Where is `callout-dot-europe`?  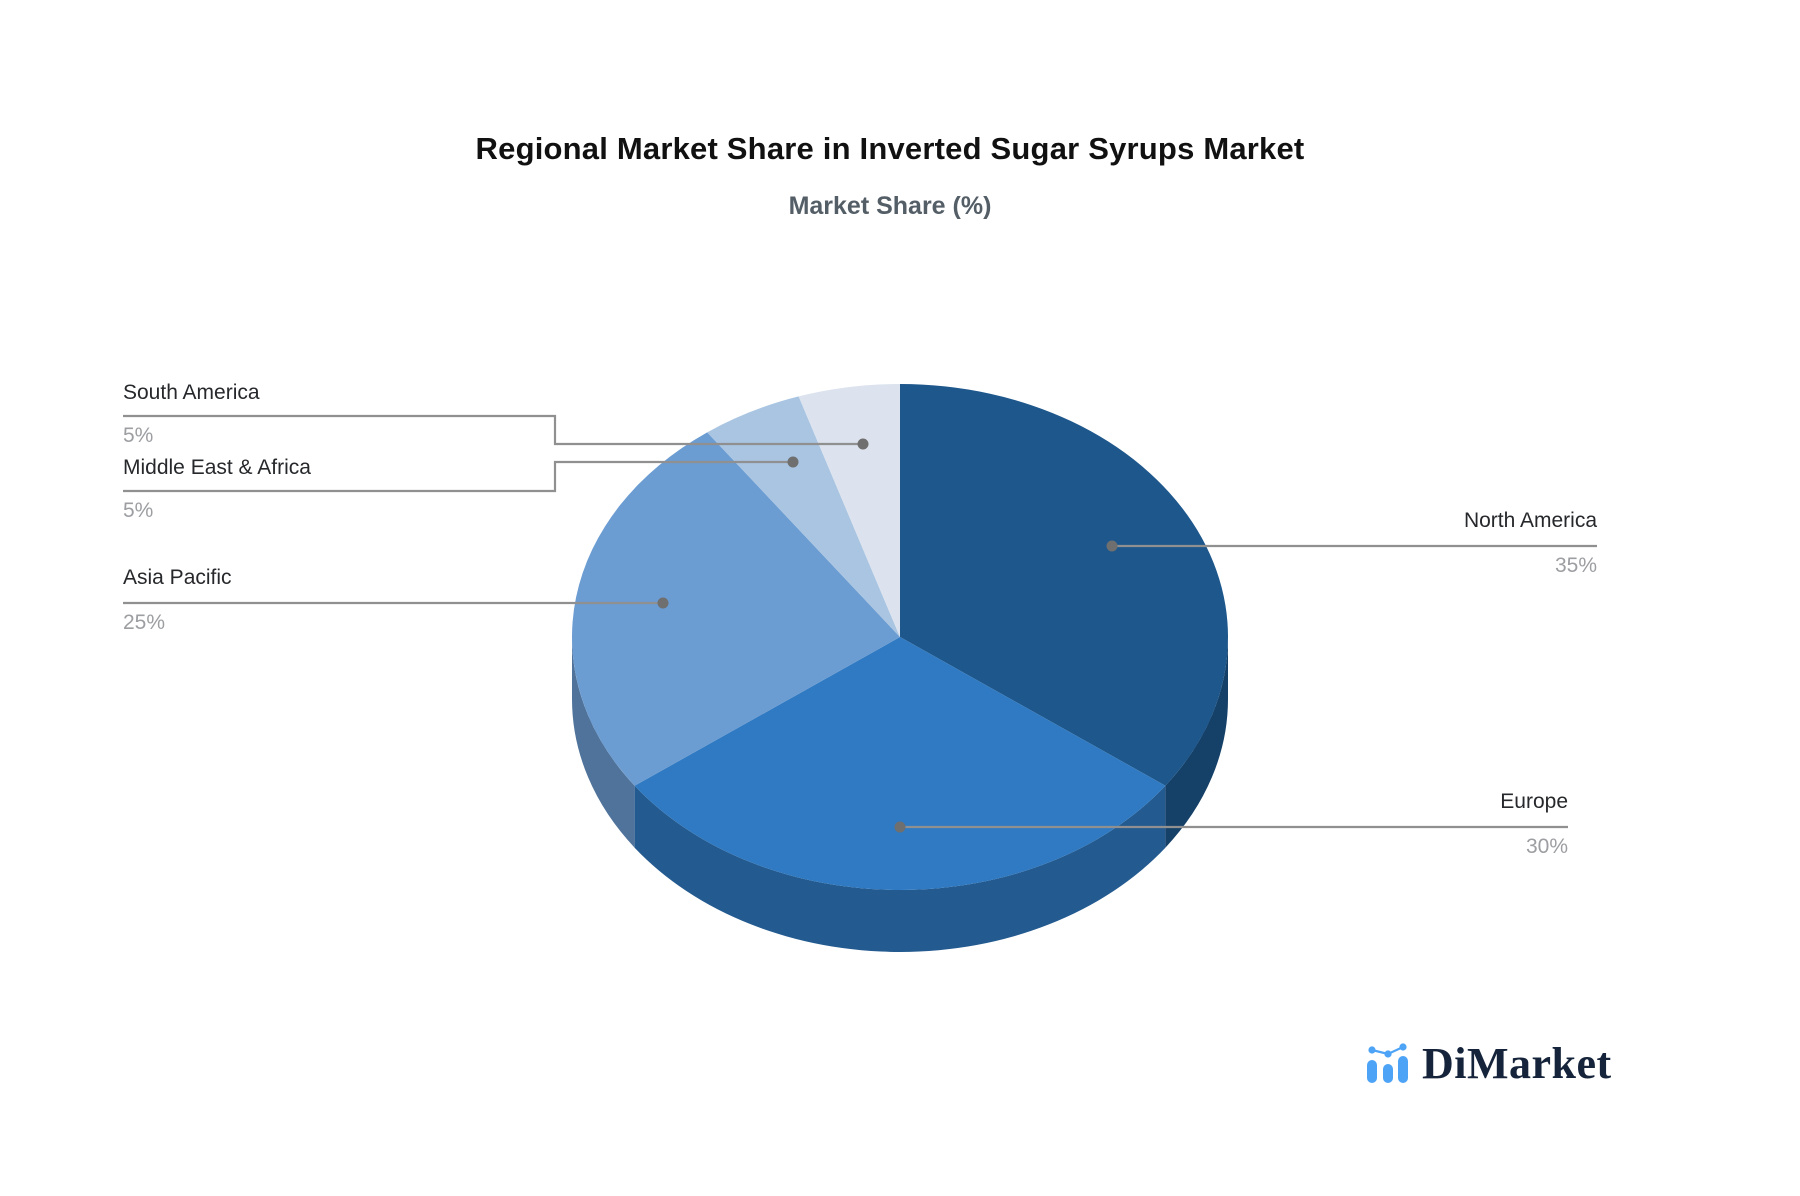
callout-dot-europe is located at coordinates (900, 827).